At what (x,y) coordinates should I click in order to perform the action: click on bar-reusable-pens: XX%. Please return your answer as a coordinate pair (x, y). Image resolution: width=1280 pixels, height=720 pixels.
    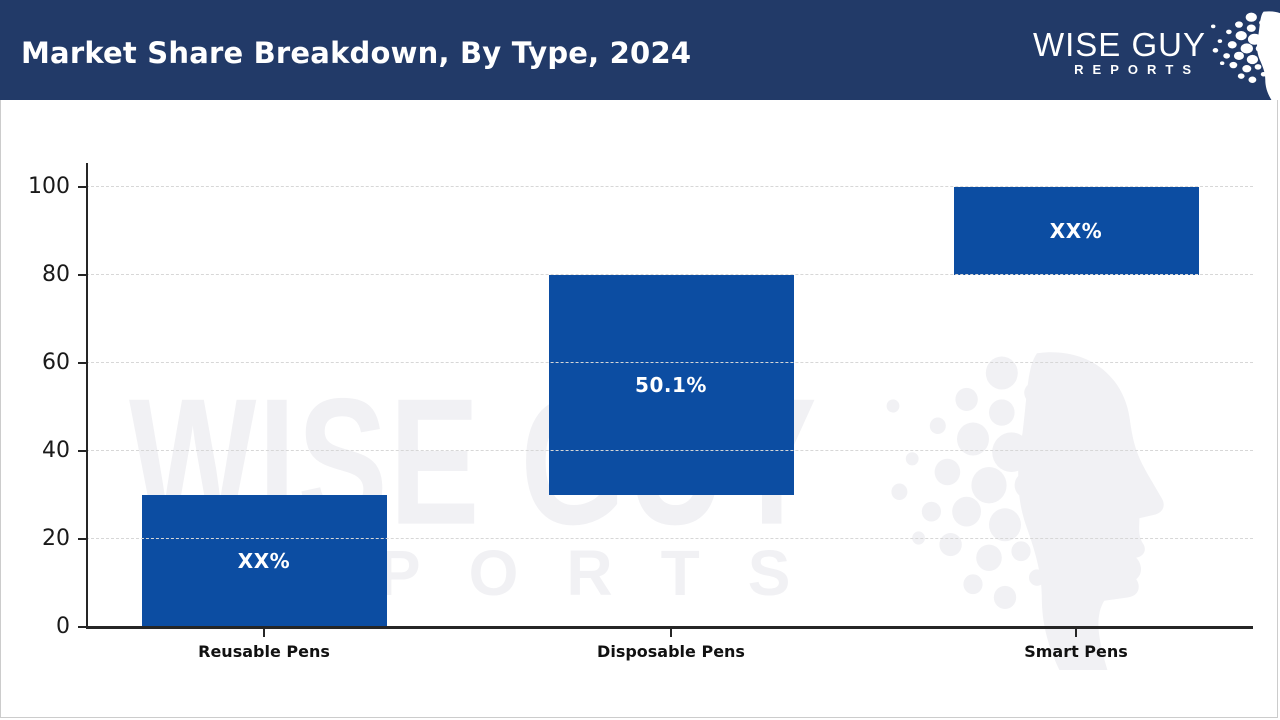
    Looking at the image, I should click on (264, 561).